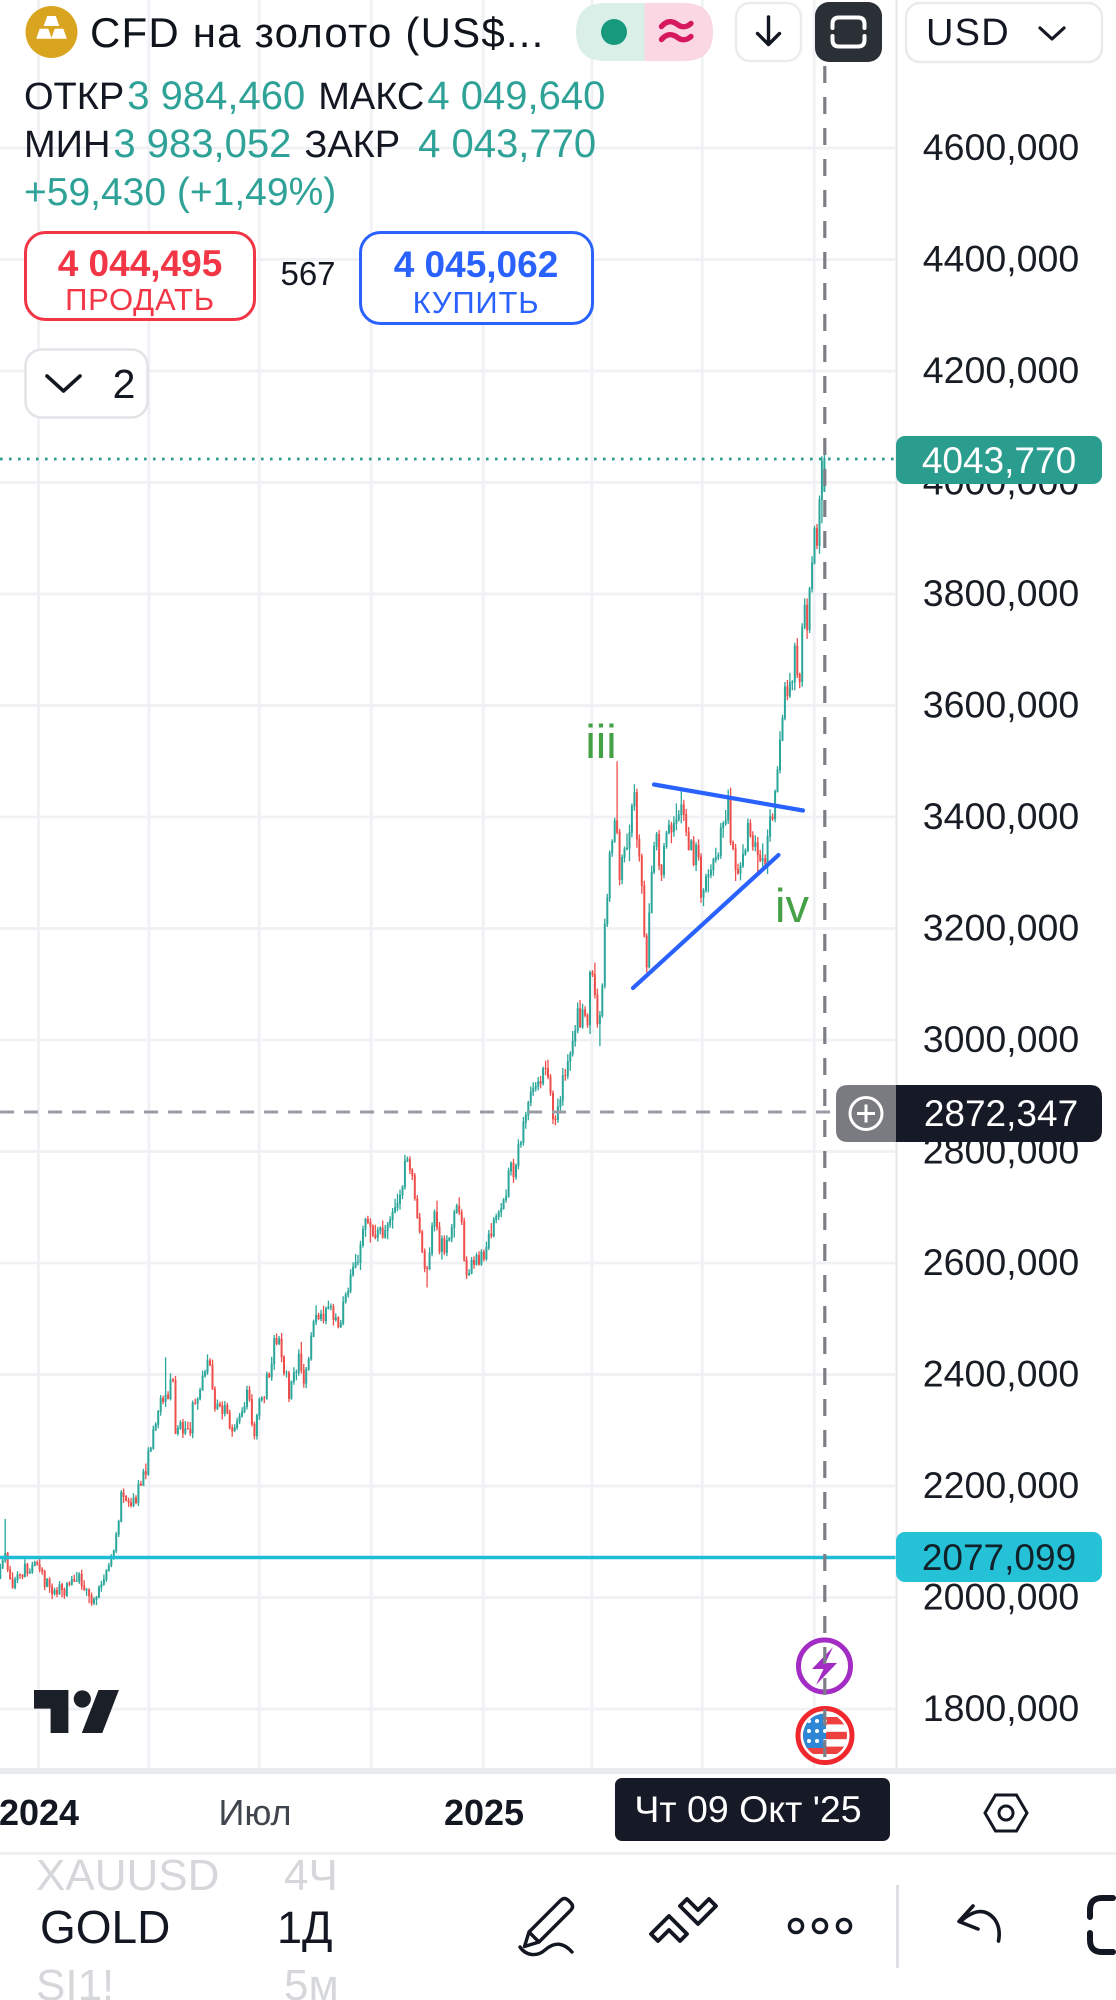 The width and height of the screenshot is (1116, 2000). What do you see at coordinates (180, 192) in the screenshot?
I see `svg-text: +59,430 (+1,49%)` at bounding box center [180, 192].